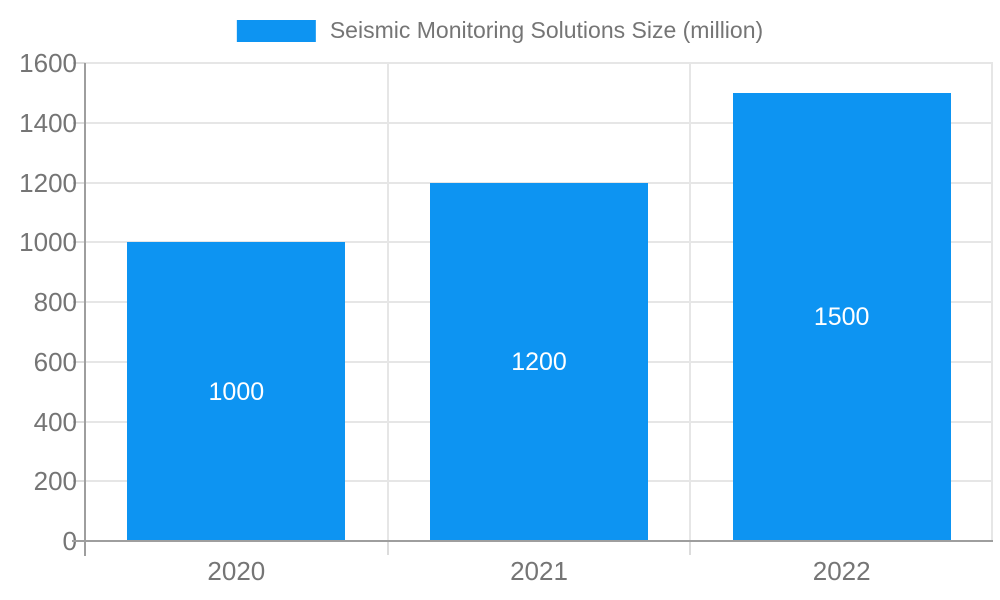 The width and height of the screenshot is (1000, 600). Describe the element at coordinates (55, 421) in the screenshot. I see `y-axis-tick-label: 400` at that location.